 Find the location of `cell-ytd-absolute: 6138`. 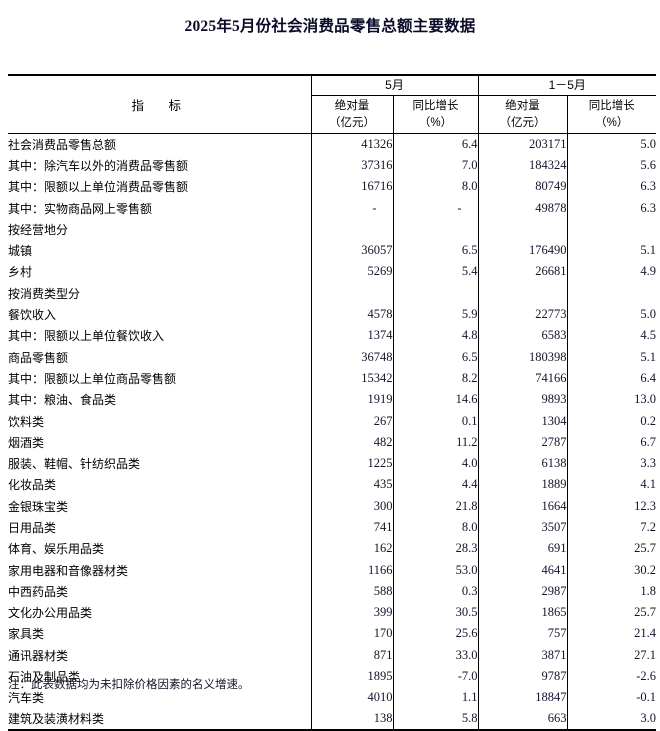

cell-ytd-absolute: 6138 is located at coordinates (522, 463).